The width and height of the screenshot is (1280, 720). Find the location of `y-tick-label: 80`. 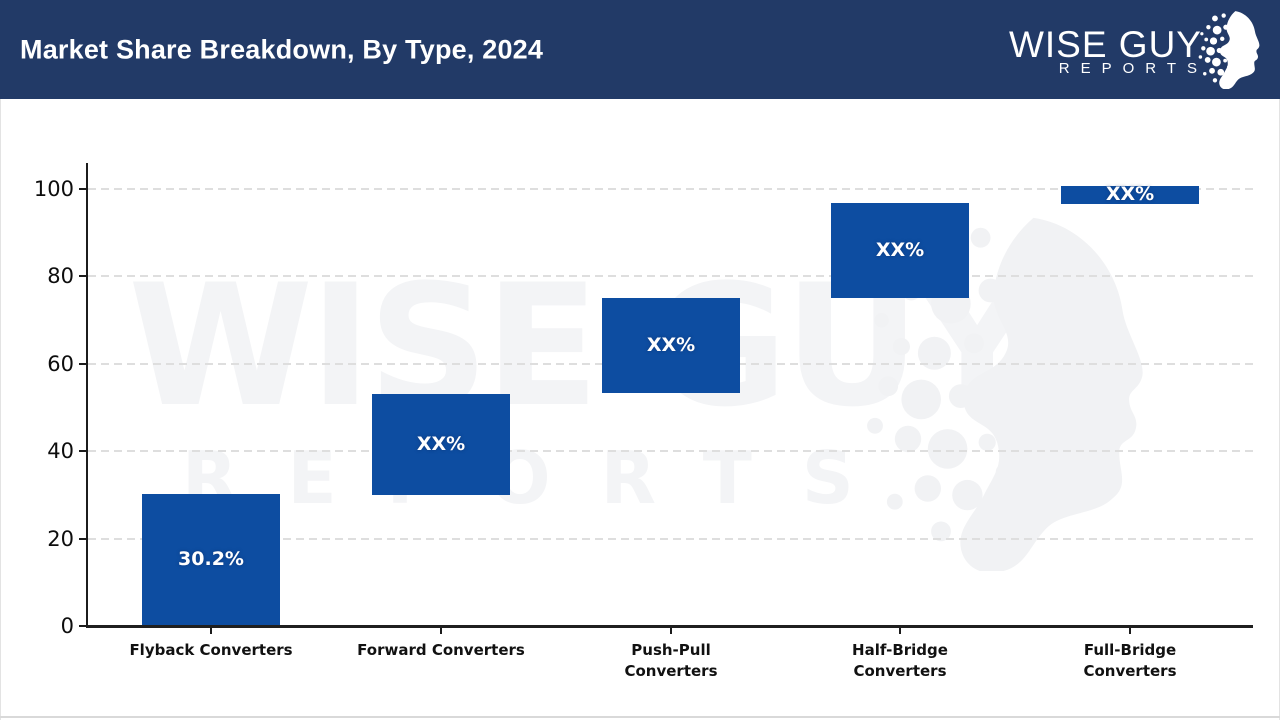

y-tick-label: 80 is located at coordinates (60, 276).